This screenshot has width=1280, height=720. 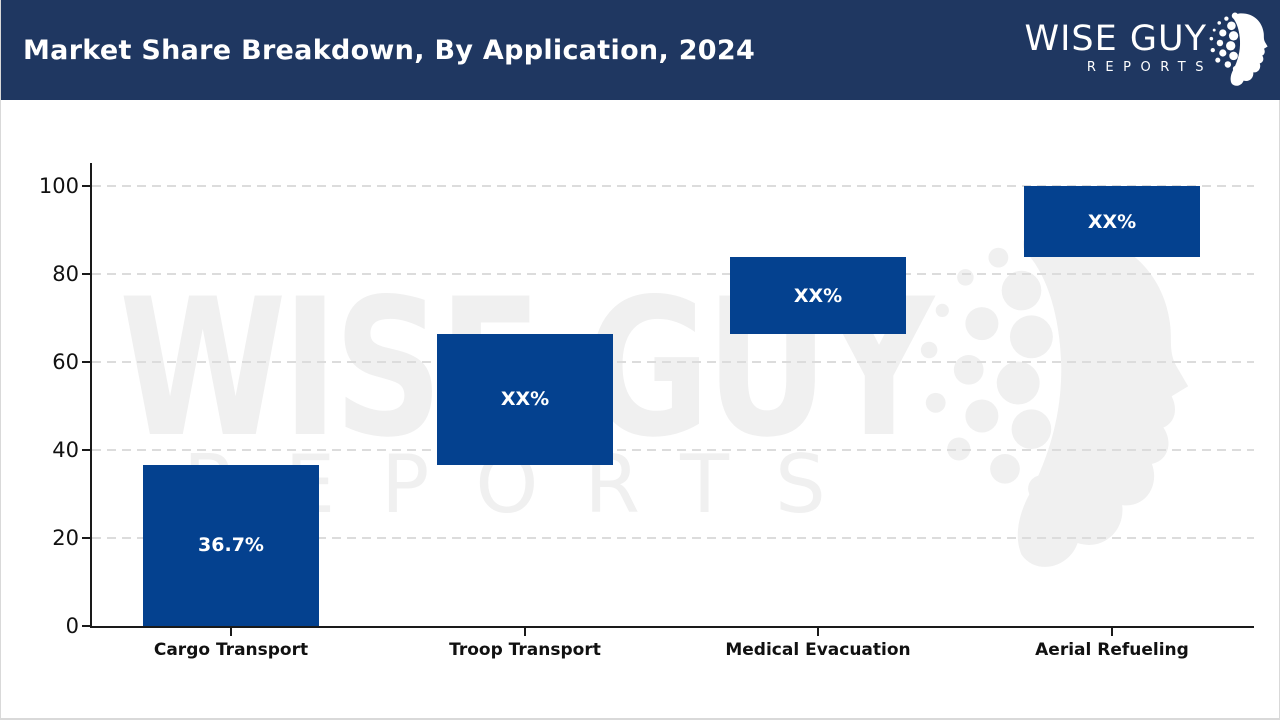 What do you see at coordinates (818, 650) in the screenshot?
I see `x-category-label: Medical Evacuation` at bounding box center [818, 650].